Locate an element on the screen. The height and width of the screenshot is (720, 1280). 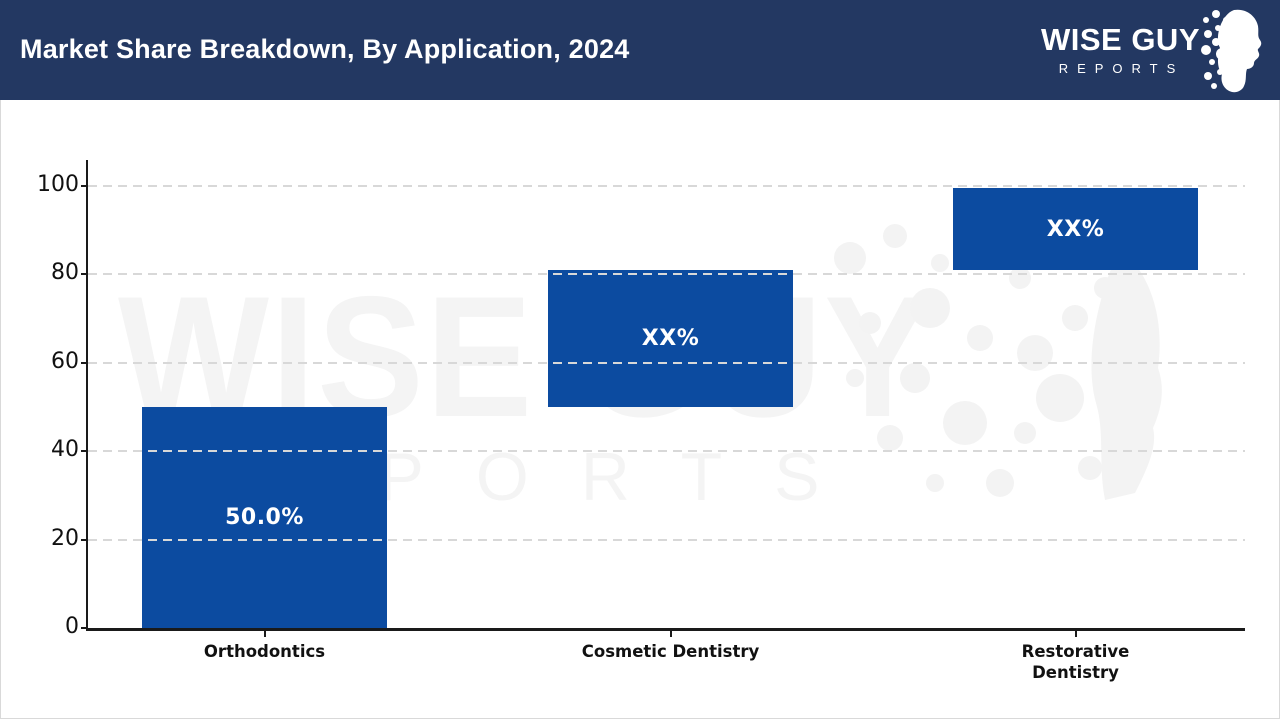
brand-head-icon is located at coordinates (1231, 51).